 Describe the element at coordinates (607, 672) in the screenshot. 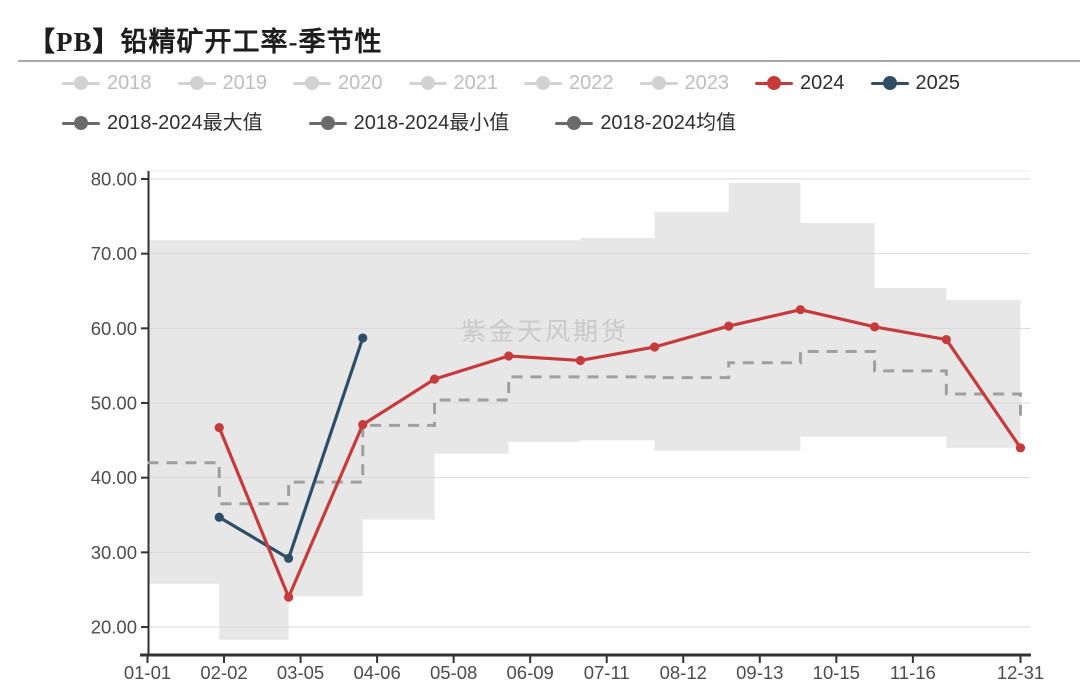

I see `x-tick-label: 07-11` at that location.